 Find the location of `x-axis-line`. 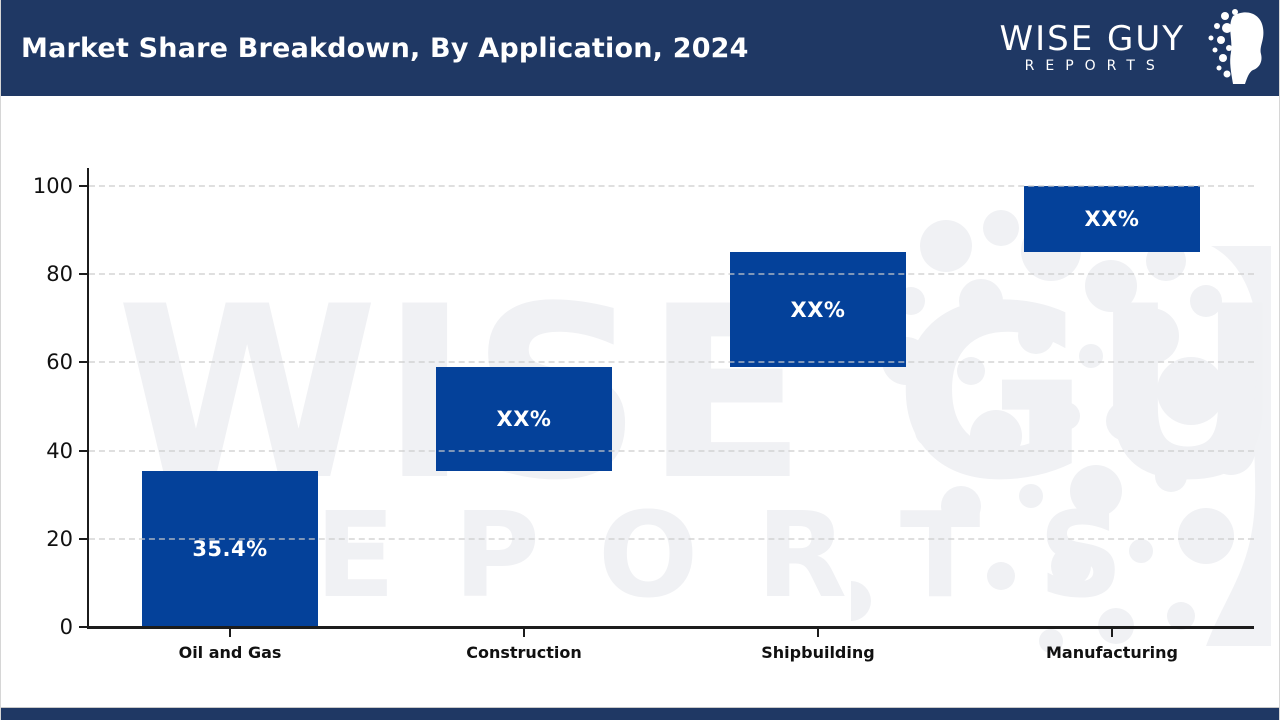

x-axis-line is located at coordinates (670, 627).